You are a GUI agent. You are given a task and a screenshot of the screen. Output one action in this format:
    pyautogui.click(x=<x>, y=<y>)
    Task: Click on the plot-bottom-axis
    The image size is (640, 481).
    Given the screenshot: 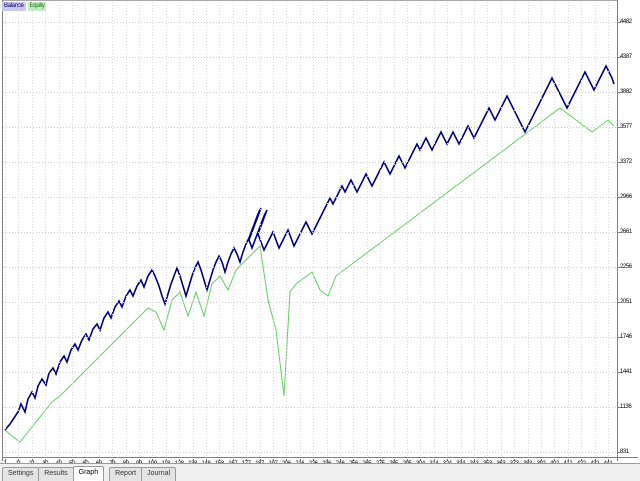 What is the action you would take?
    pyautogui.click(x=320, y=457)
    